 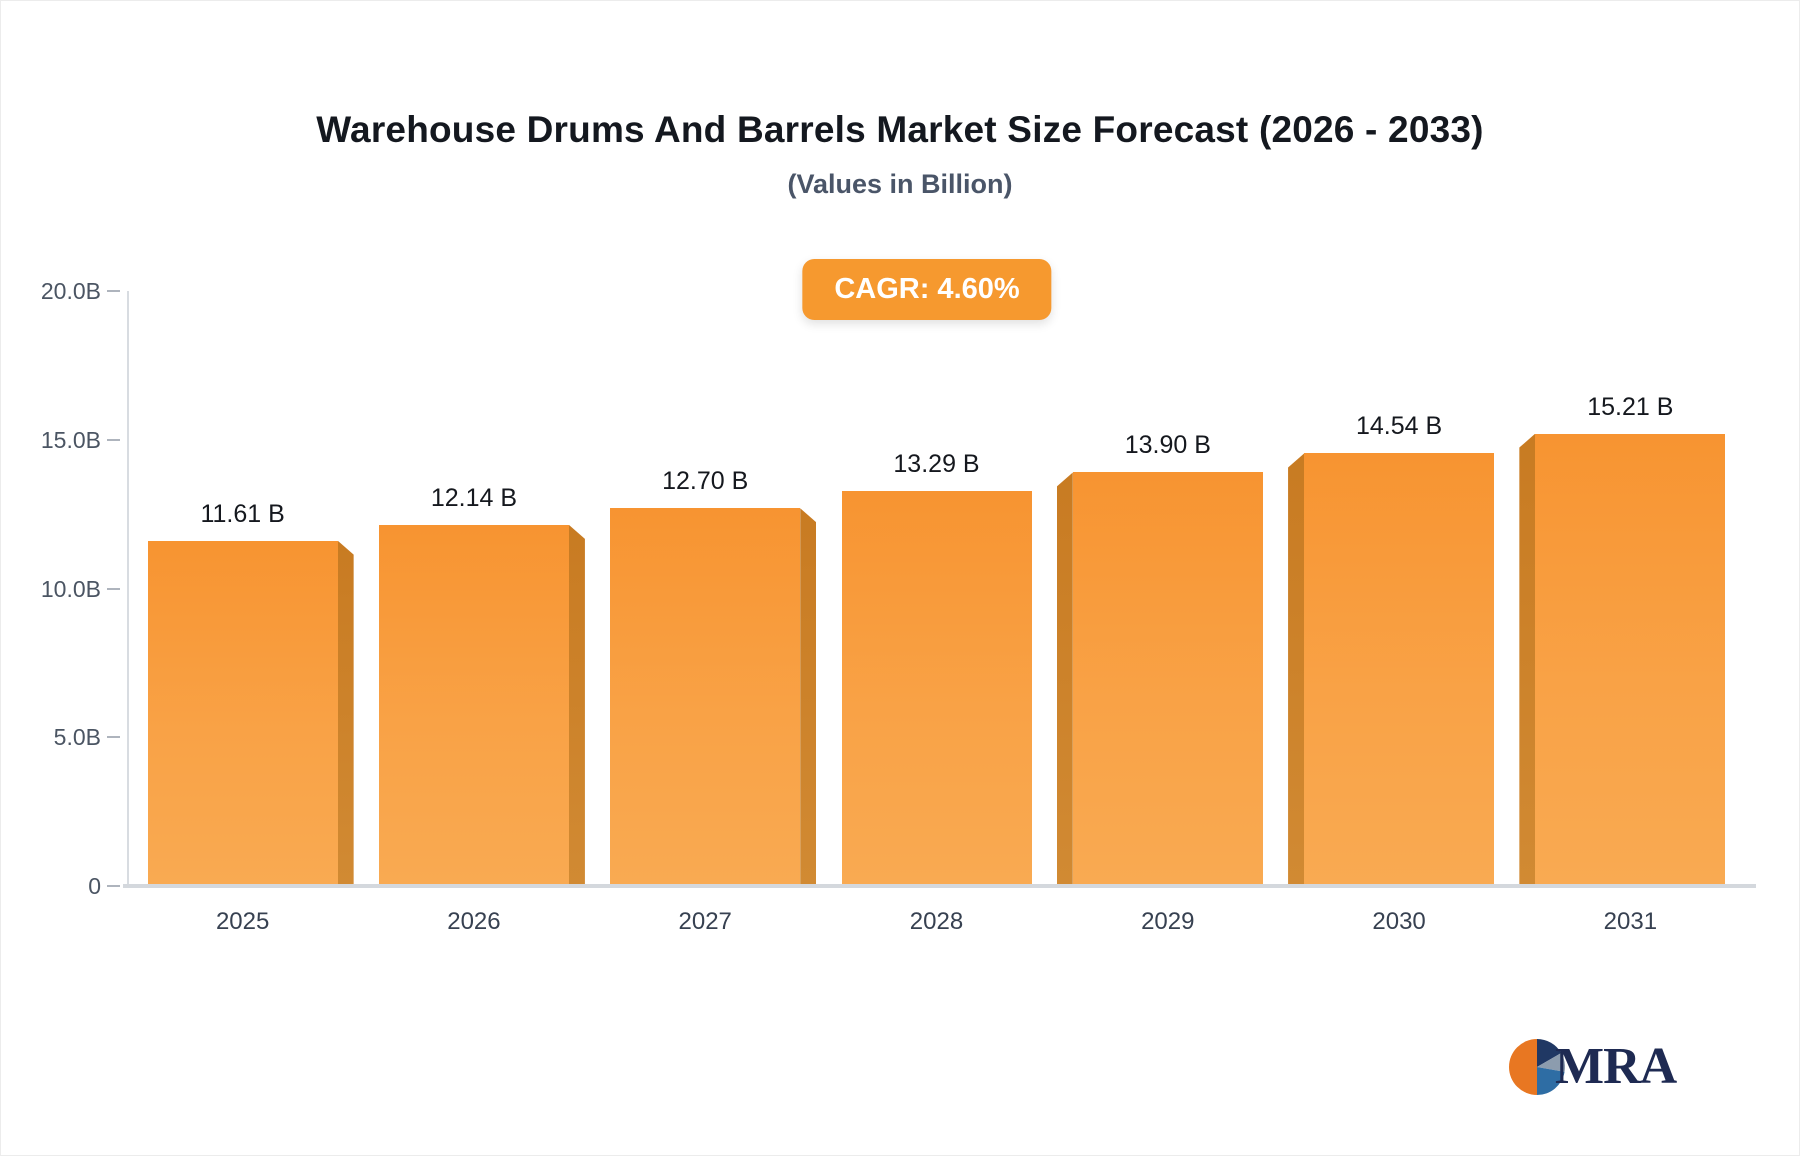 I want to click on x-axis-line, so click(x=939, y=886).